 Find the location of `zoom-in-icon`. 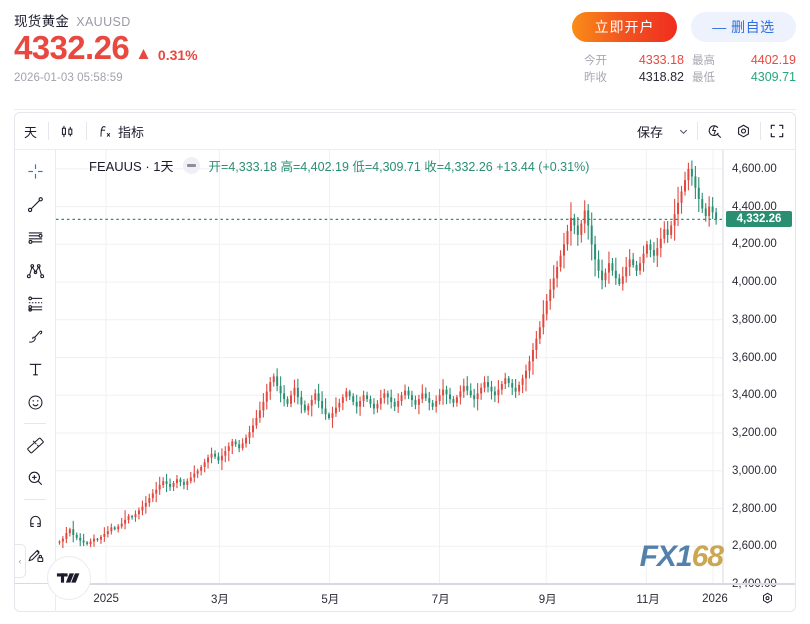

zoom-in-icon is located at coordinates (35, 478).